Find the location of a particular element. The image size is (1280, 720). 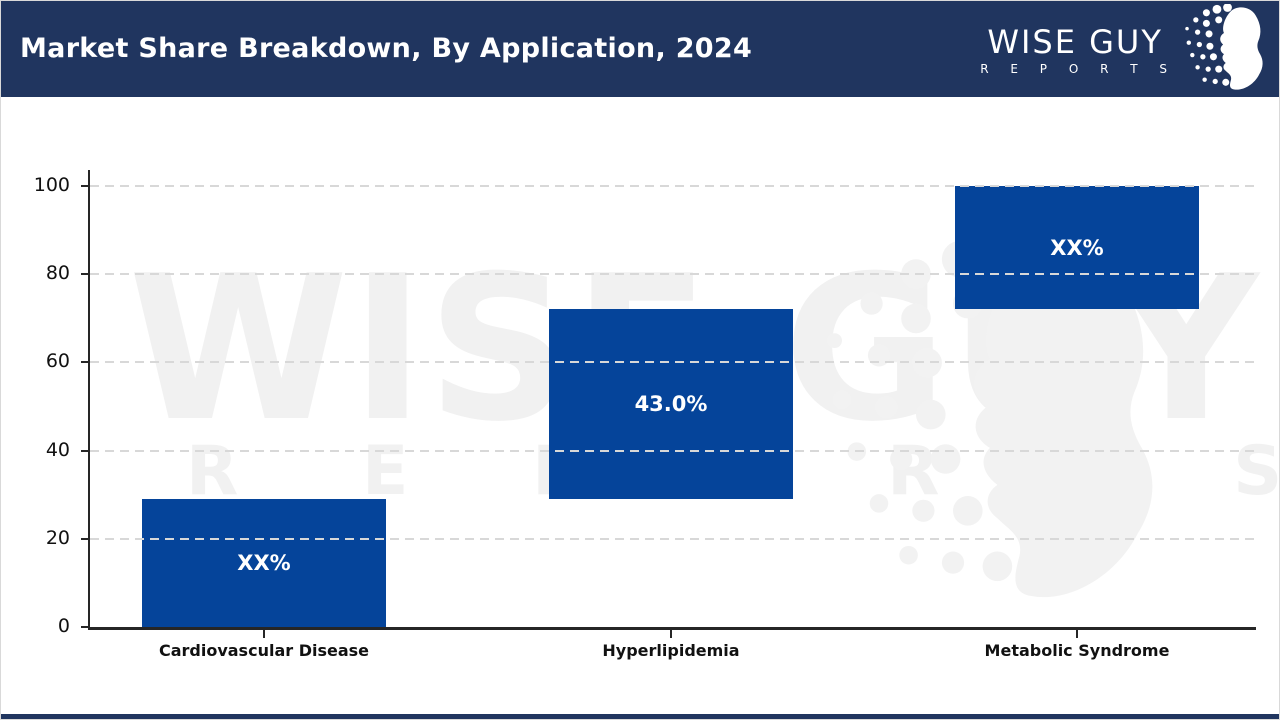

y-tick-label: 40 is located at coordinates (57, 449).